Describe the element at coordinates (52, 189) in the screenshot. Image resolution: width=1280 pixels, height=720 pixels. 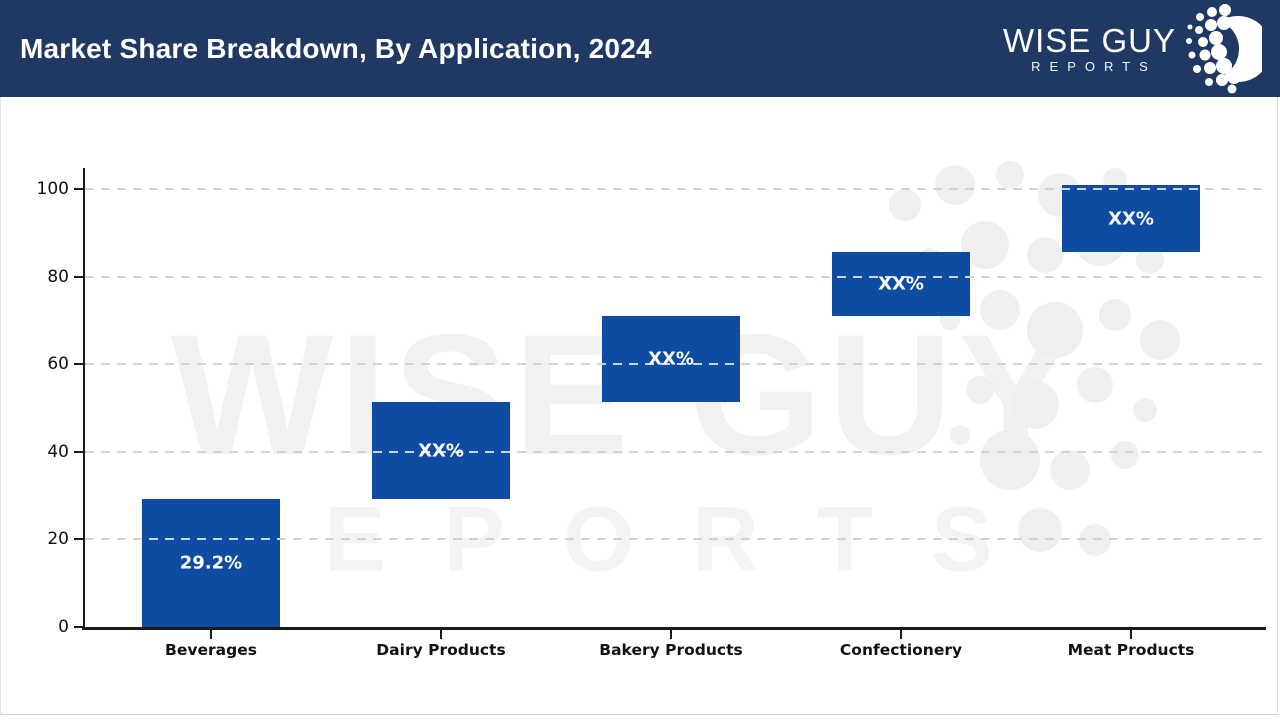
I see `y-tick-label: 100` at that location.